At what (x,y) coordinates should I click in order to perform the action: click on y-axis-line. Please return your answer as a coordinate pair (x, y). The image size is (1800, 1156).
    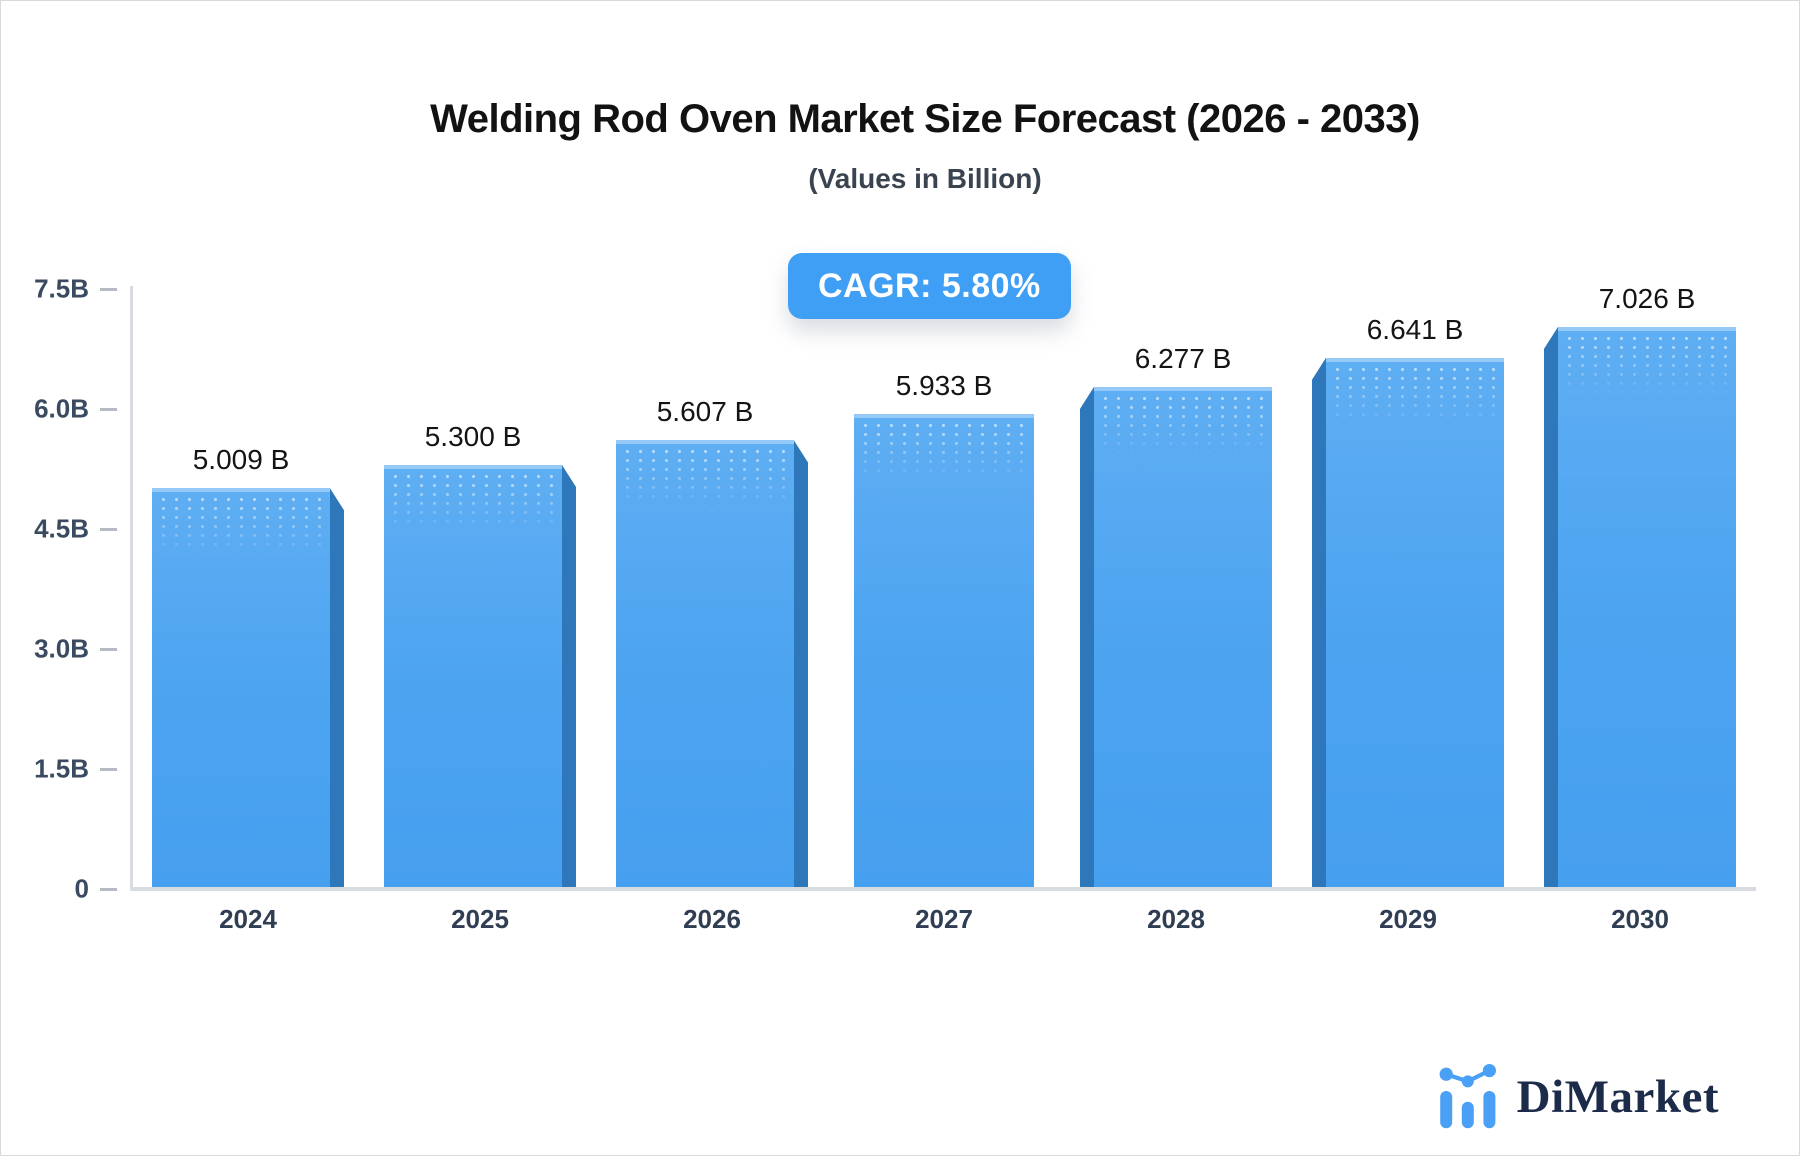
    Looking at the image, I should click on (131, 588).